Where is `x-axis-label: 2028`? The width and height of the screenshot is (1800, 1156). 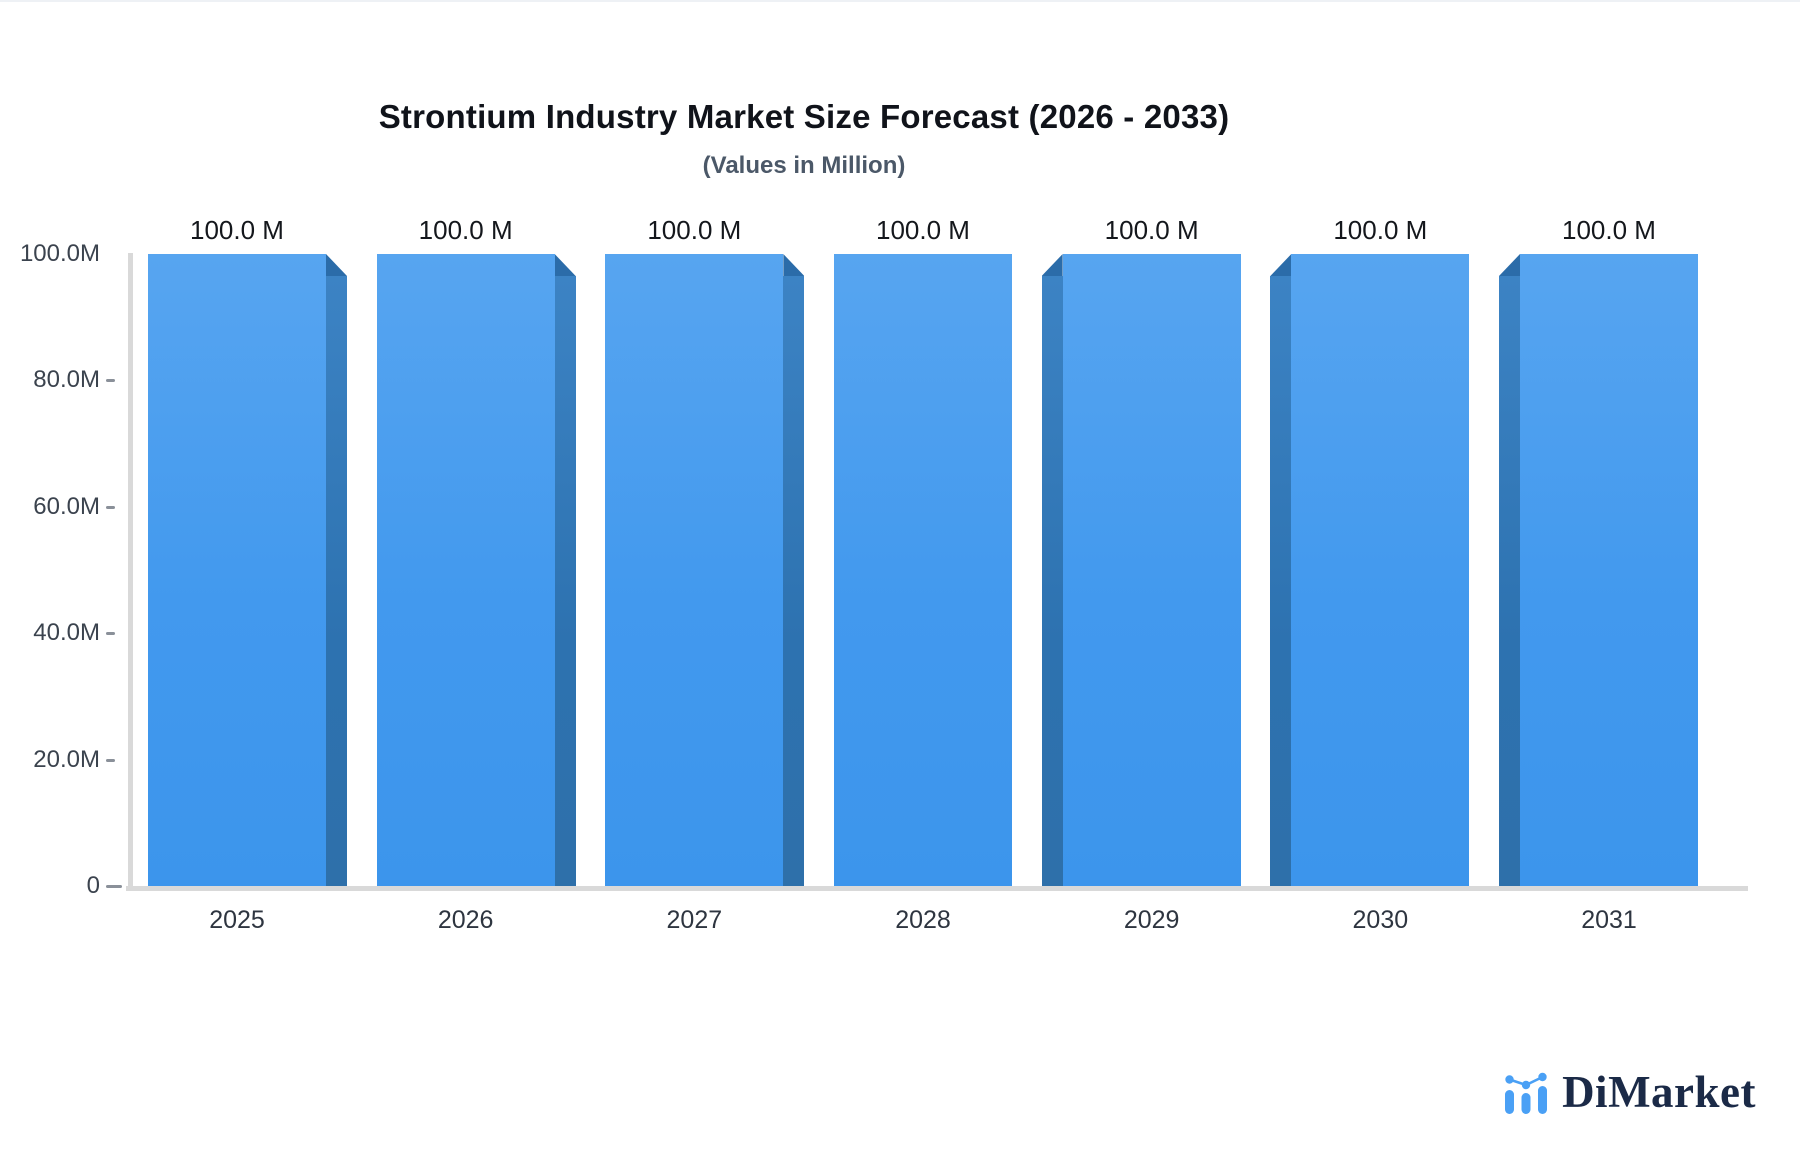 x-axis-label: 2028 is located at coordinates (923, 920).